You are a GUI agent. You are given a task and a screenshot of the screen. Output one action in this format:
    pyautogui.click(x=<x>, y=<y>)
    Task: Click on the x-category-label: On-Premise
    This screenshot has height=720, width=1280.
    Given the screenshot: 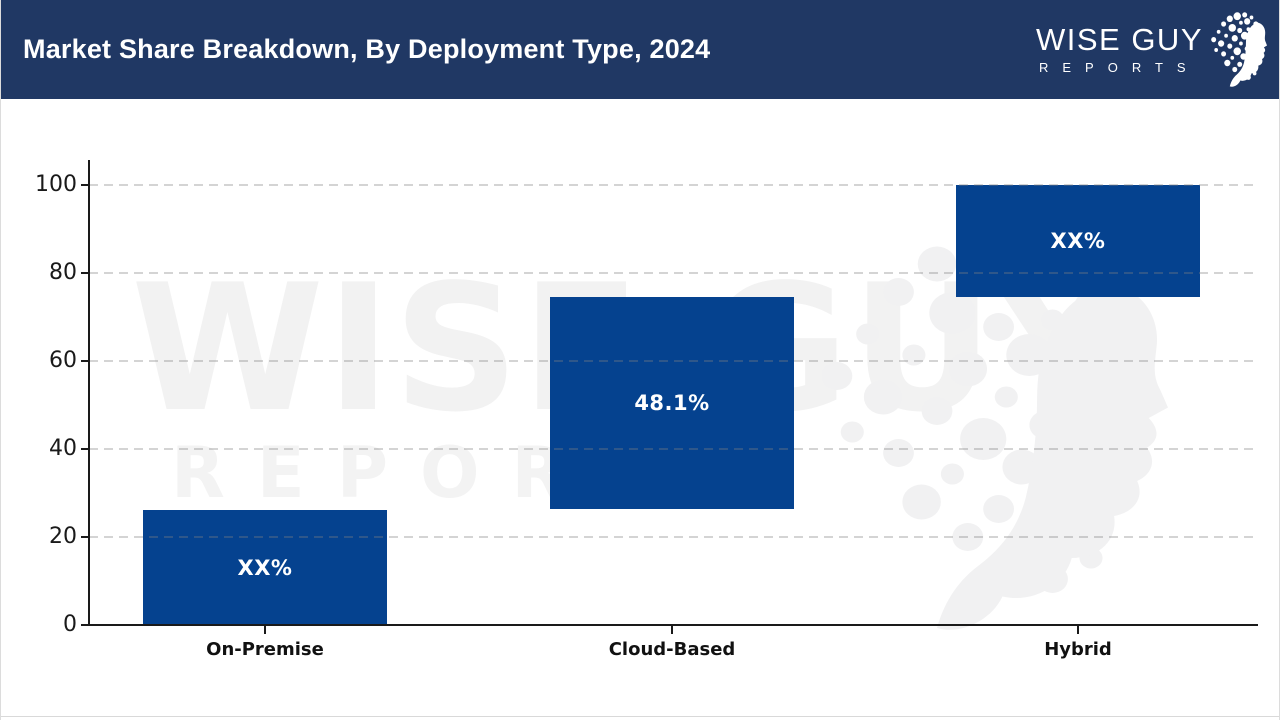 What is the action you would take?
    pyautogui.click(x=265, y=649)
    